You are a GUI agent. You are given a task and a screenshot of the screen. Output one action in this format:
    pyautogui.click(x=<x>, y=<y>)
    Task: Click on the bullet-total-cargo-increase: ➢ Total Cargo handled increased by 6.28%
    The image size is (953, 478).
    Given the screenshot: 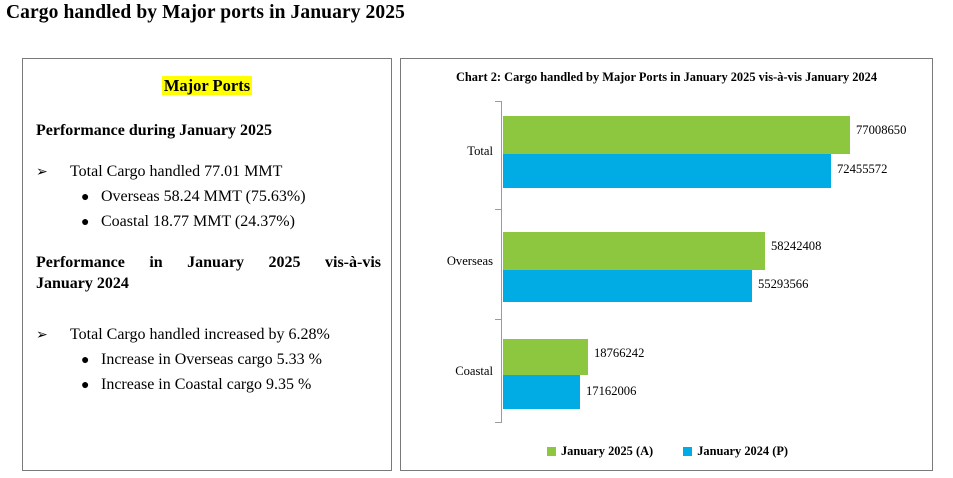 What is the action you would take?
    pyautogui.click(x=211, y=335)
    